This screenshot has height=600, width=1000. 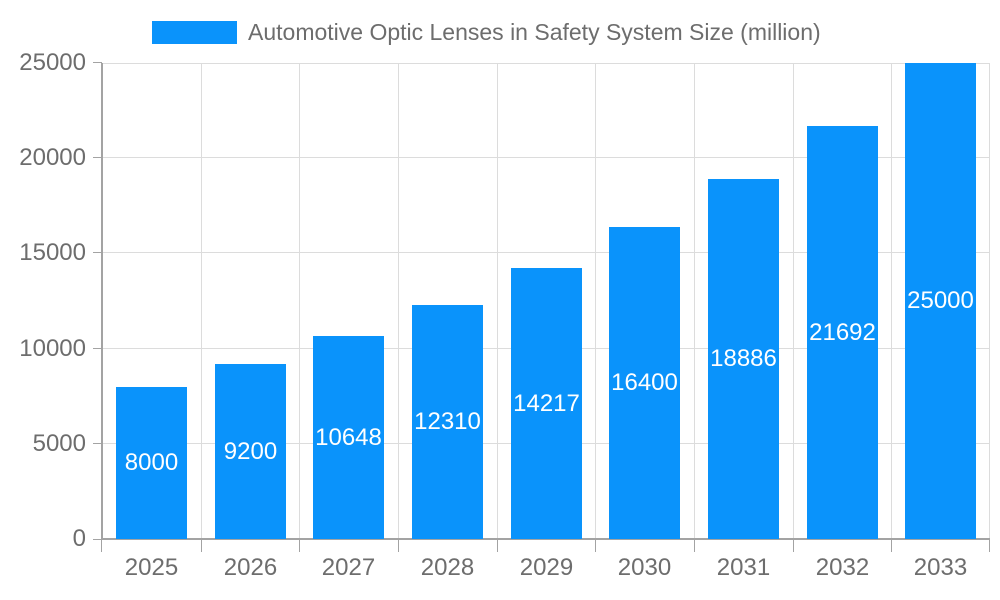 I want to click on x-axis-category-label: 2026, so click(x=250, y=567).